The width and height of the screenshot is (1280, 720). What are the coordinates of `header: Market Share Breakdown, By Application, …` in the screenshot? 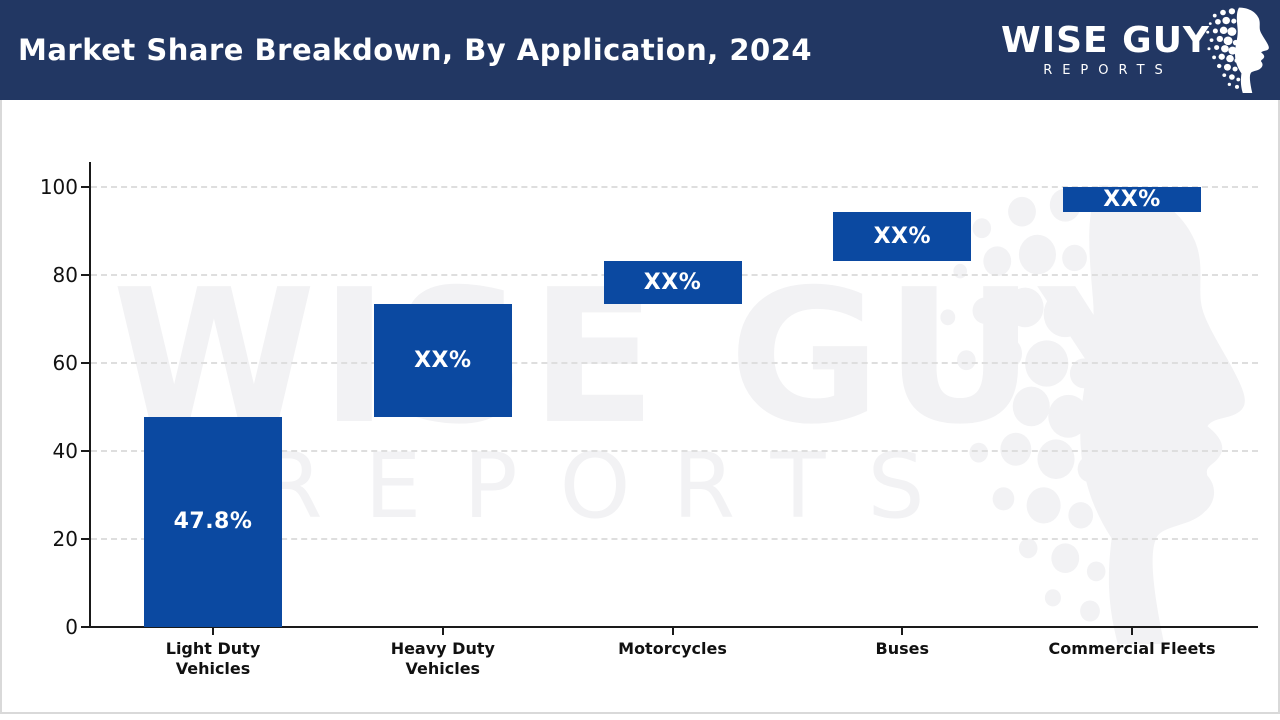 It's located at (640, 50).